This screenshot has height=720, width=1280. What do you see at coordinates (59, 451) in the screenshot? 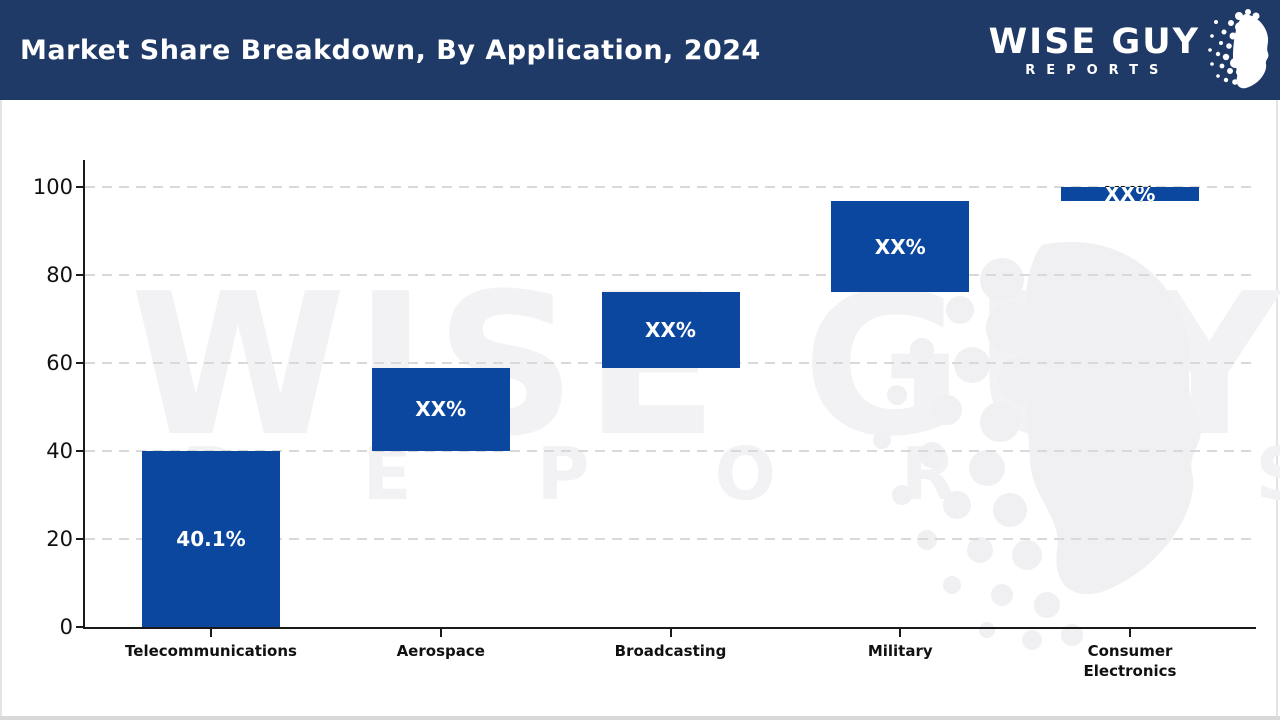
I see `y-tick-label: 40` at bounding box center [59, 451].